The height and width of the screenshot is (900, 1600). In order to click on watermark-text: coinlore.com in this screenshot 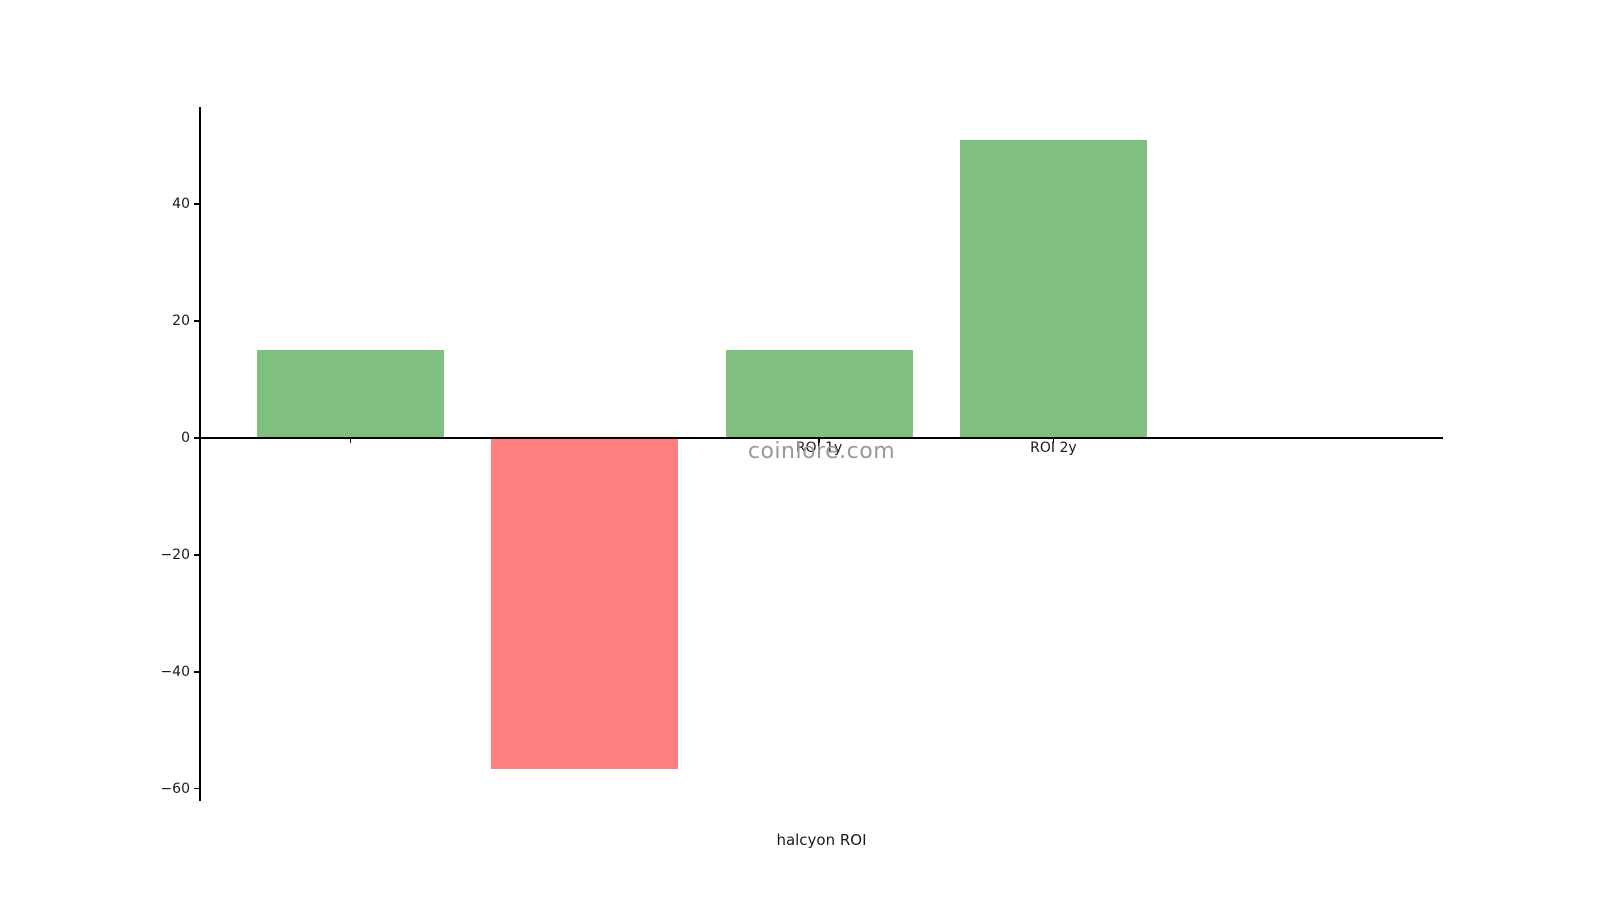, I will do `click(821, 451)`.